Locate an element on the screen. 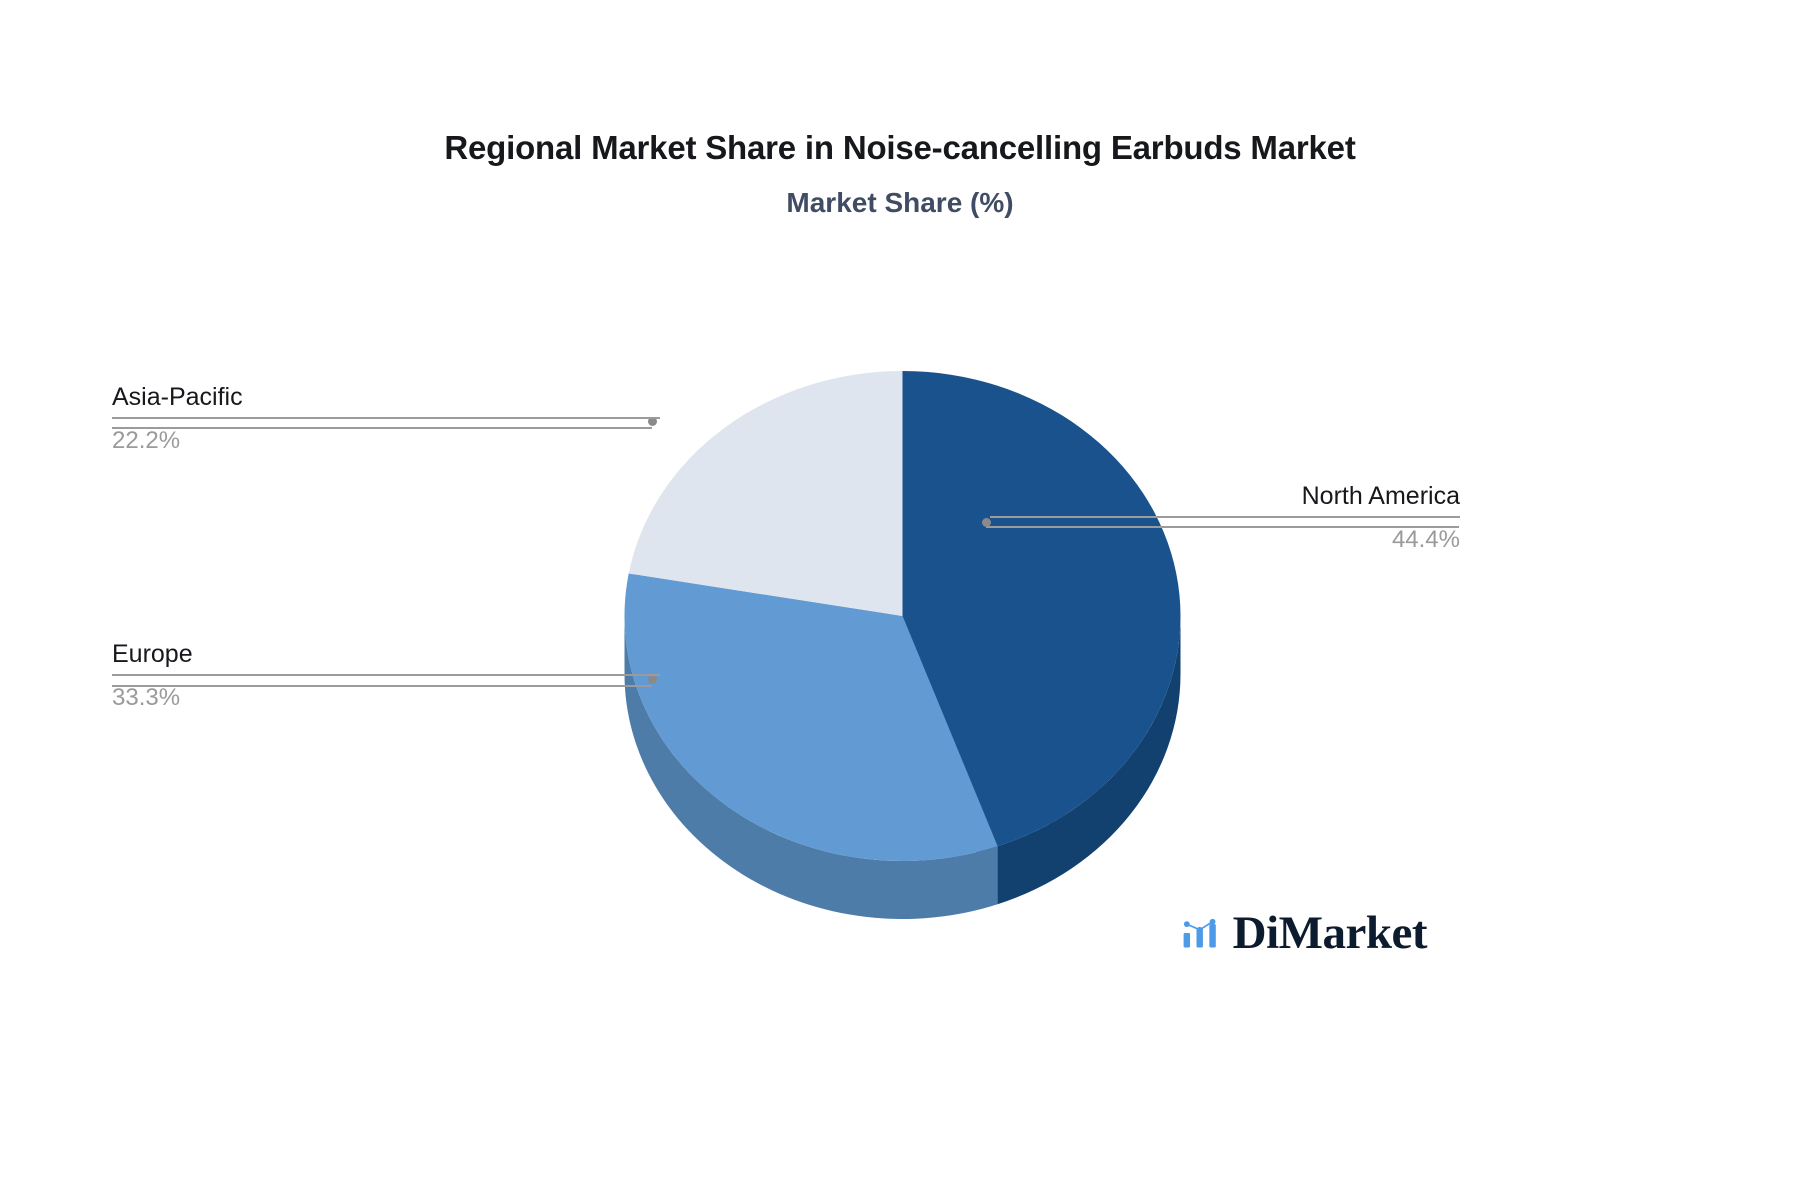 This screenshot has height=1196, width=1800. pie-slice-side-europe is located at coordinates (811, 767).